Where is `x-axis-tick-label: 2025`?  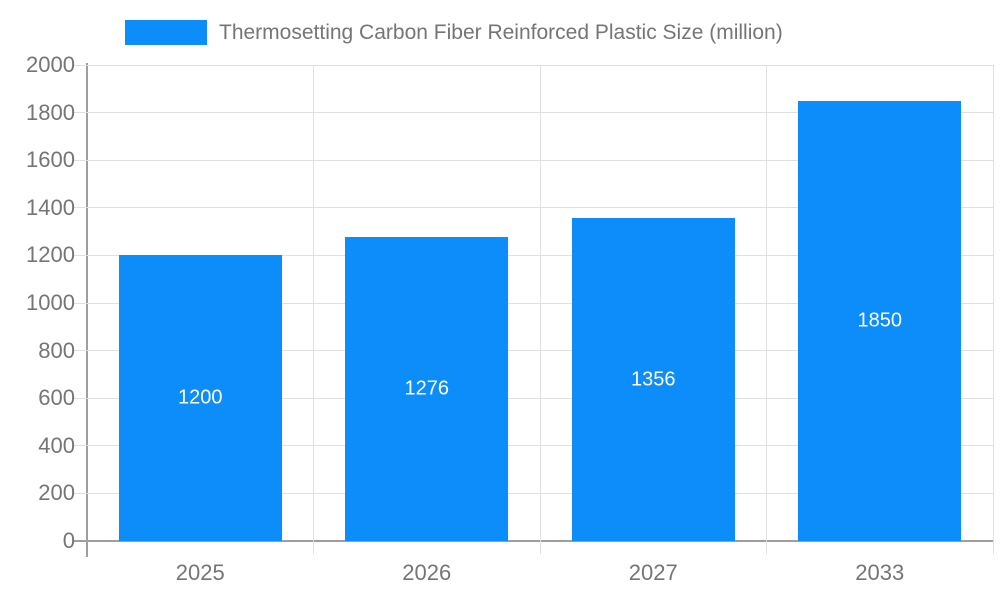
x-axis-tick-label: 2025 is located at coordinates (200, 572).